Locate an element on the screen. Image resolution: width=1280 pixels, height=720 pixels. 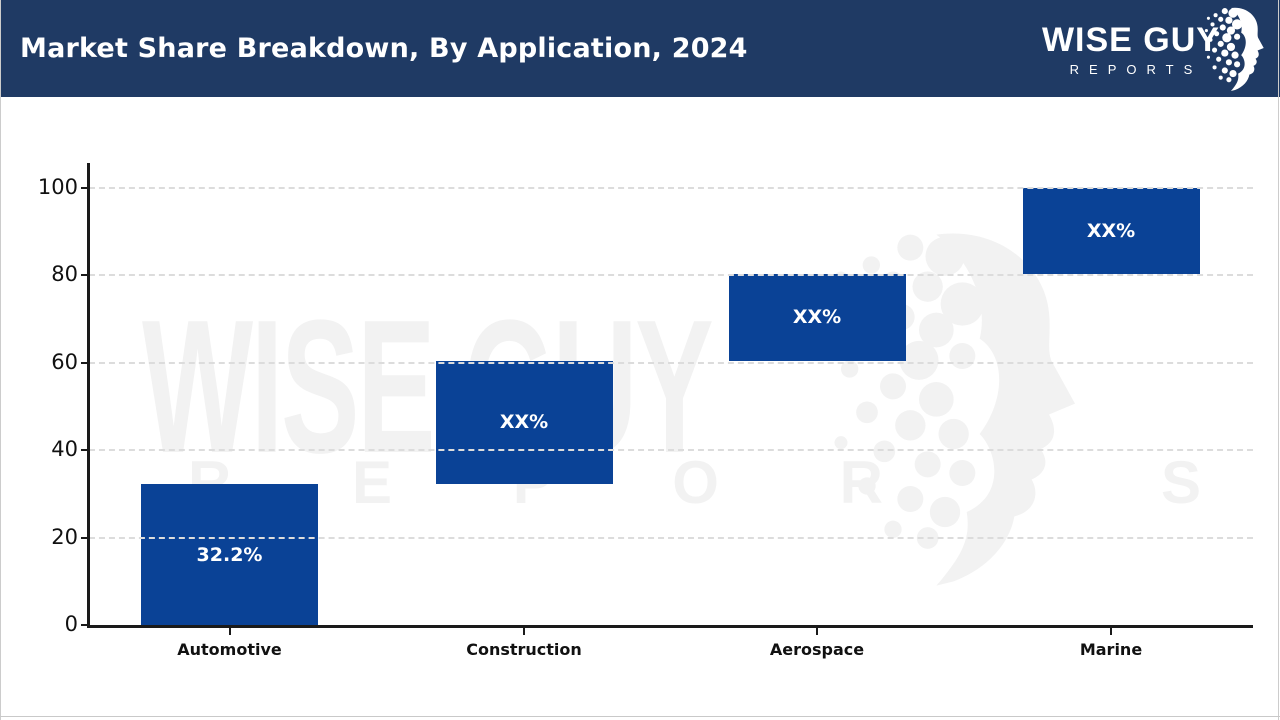
wise-guy-reports-logo: WISE GUY REPORTS is located at coordinates (1161, 48).